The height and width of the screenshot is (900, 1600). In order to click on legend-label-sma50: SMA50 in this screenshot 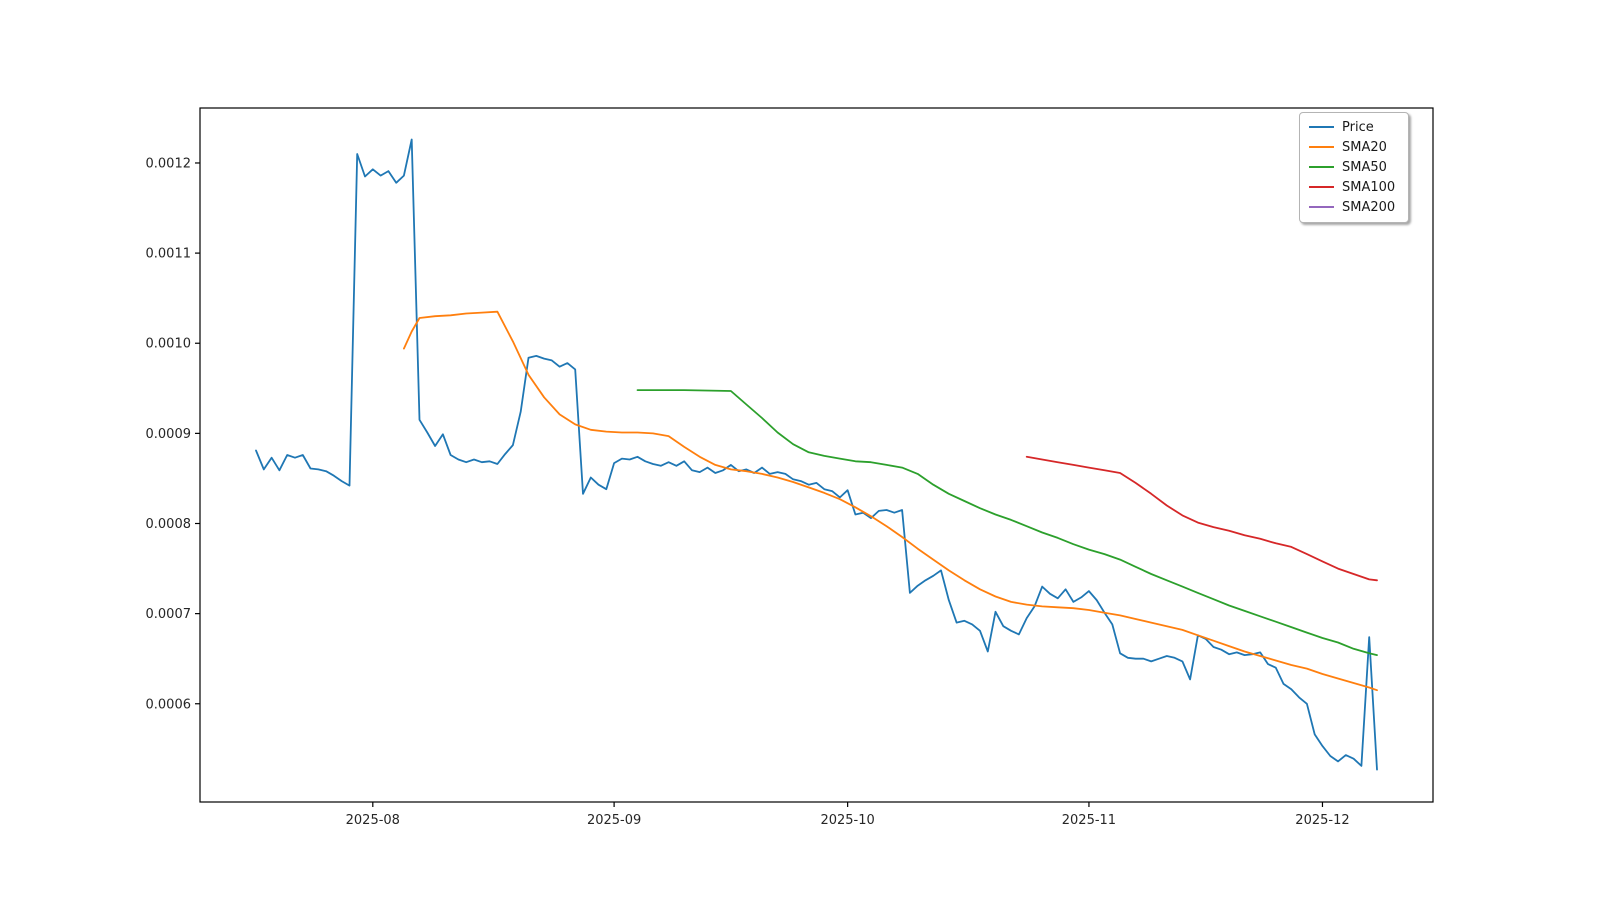, I will do `click(1364, 167)`.